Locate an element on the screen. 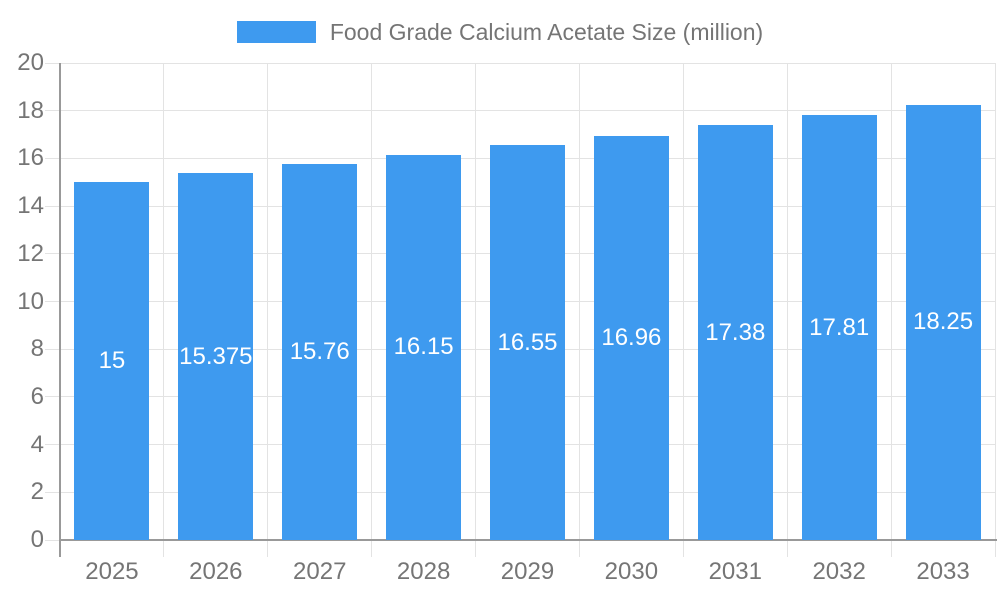 The image size is (1000, 600). bar-2032: 17.81 is located at coordinates (839, 327).